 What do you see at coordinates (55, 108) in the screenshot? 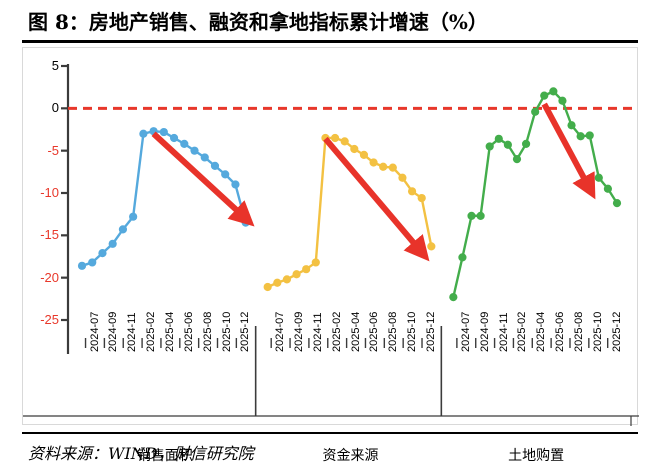
I see `y-axis-tick-label: 0` at bounding box center [55, 108].